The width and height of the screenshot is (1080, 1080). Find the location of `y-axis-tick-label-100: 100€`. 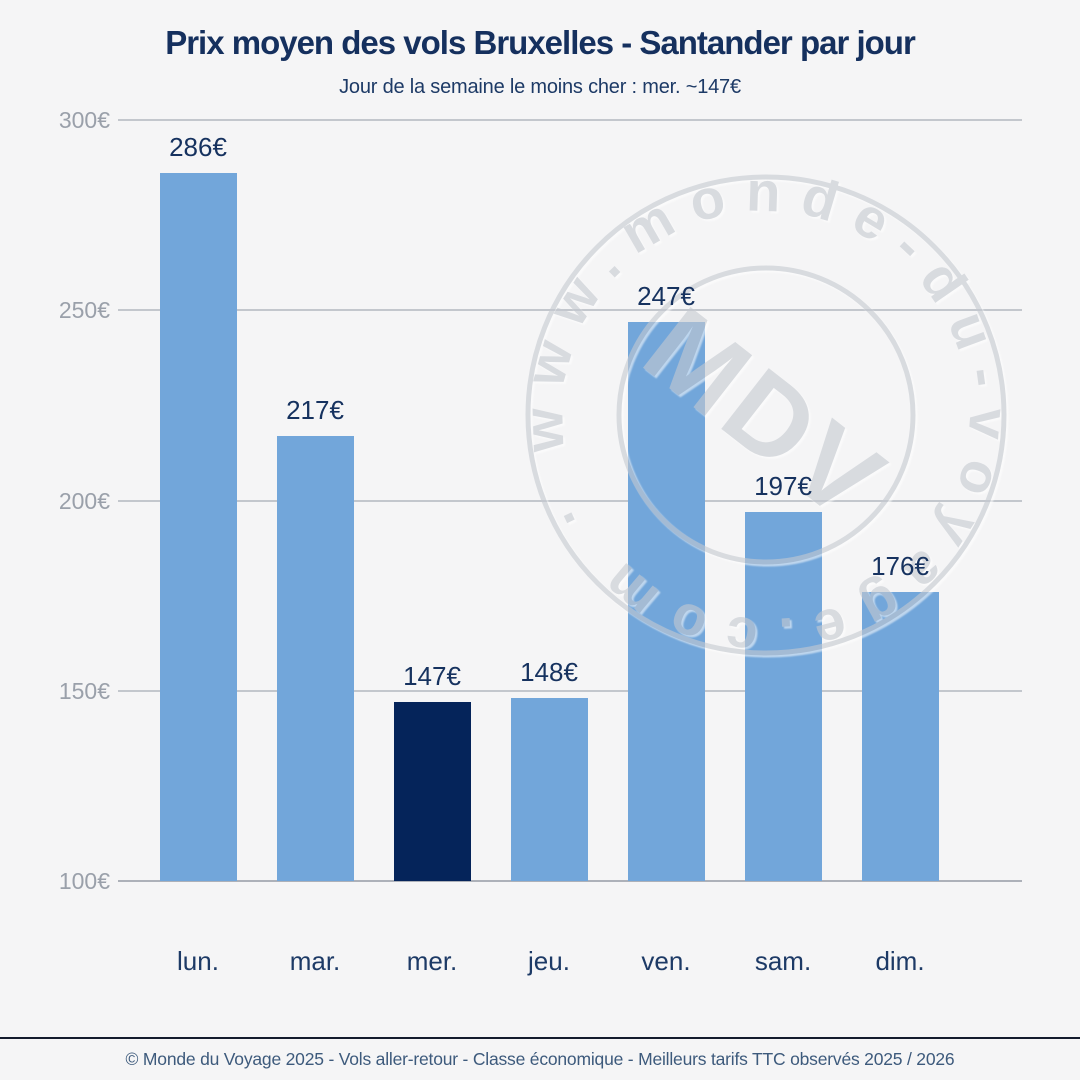

y-axis-tick-label-100: 100€ is located at coordinates (84, 881).